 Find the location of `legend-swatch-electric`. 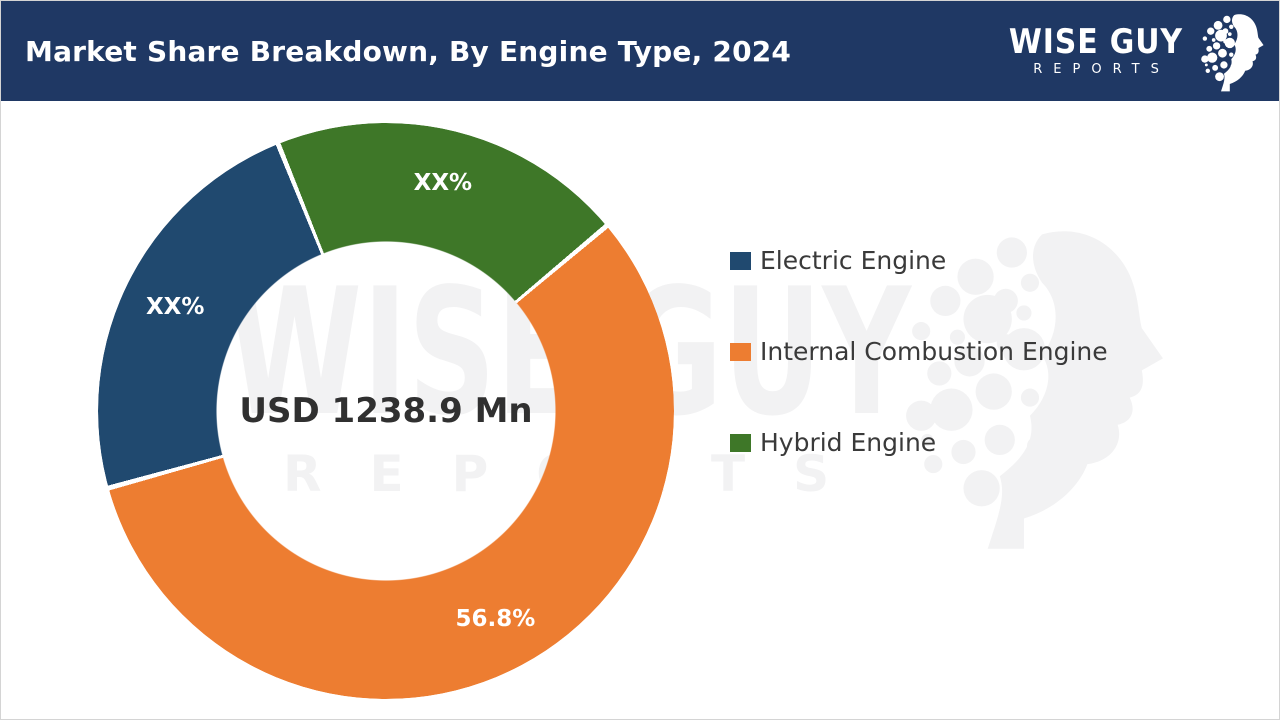

legend-swatch-electric is located at coordinates (740, 261).